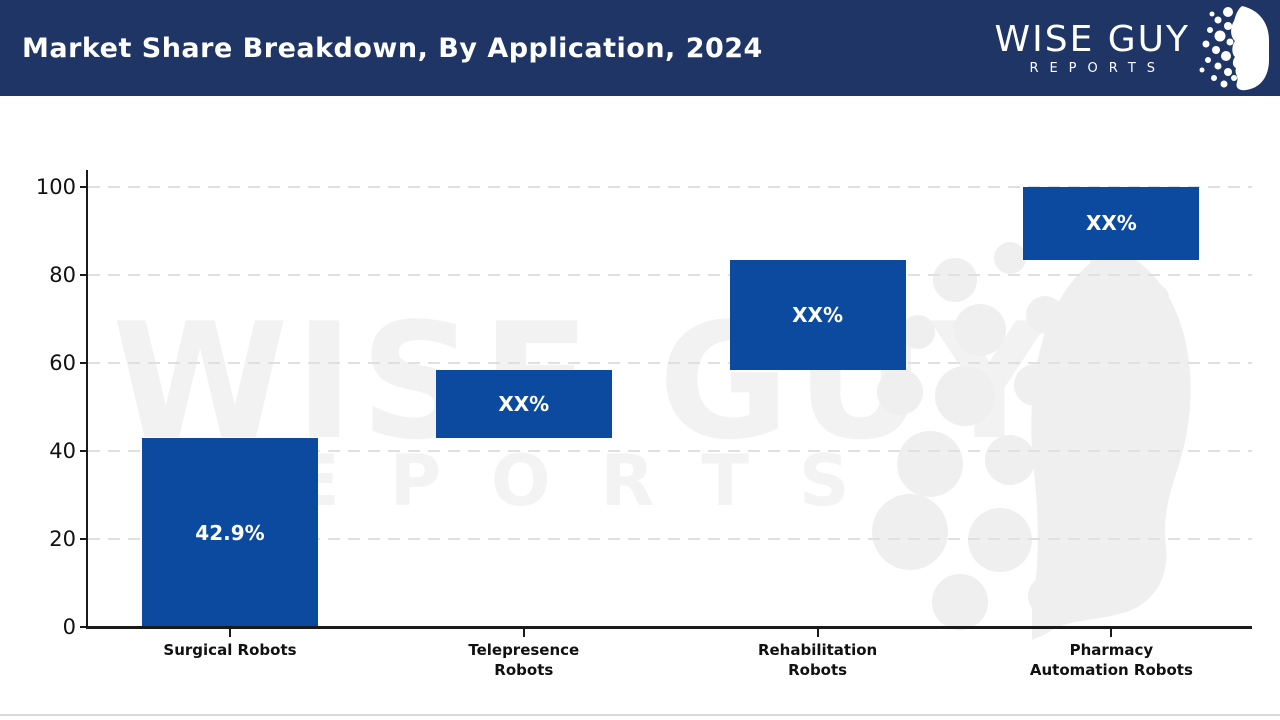  Describe the element at coordinates (62, 275) in the screenshot. I see `y-tick-label: 80` at that location.